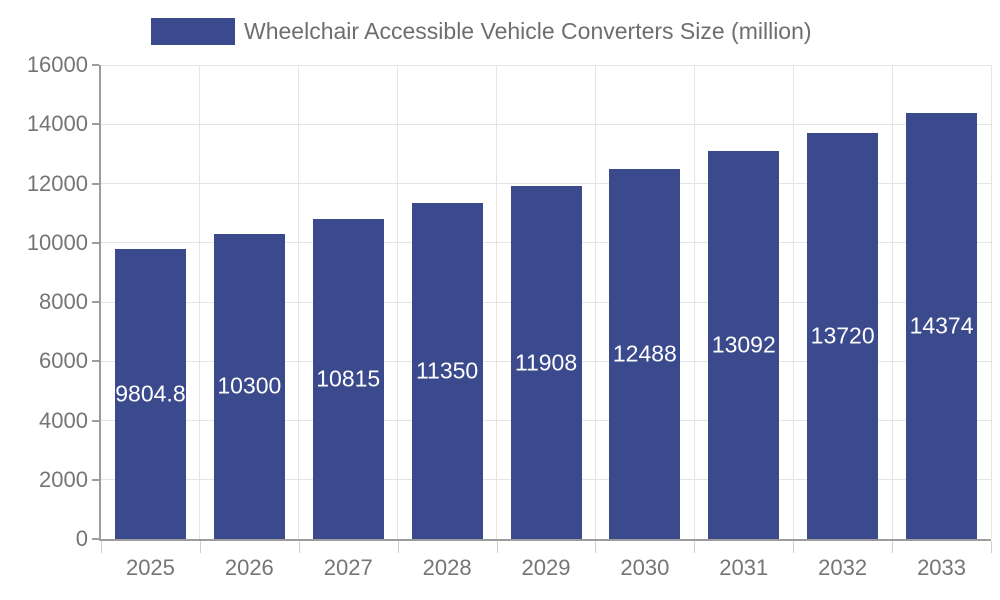 The image size is (1000, 600). I want to click on bar-value-label: 11350, so click(447, 370).